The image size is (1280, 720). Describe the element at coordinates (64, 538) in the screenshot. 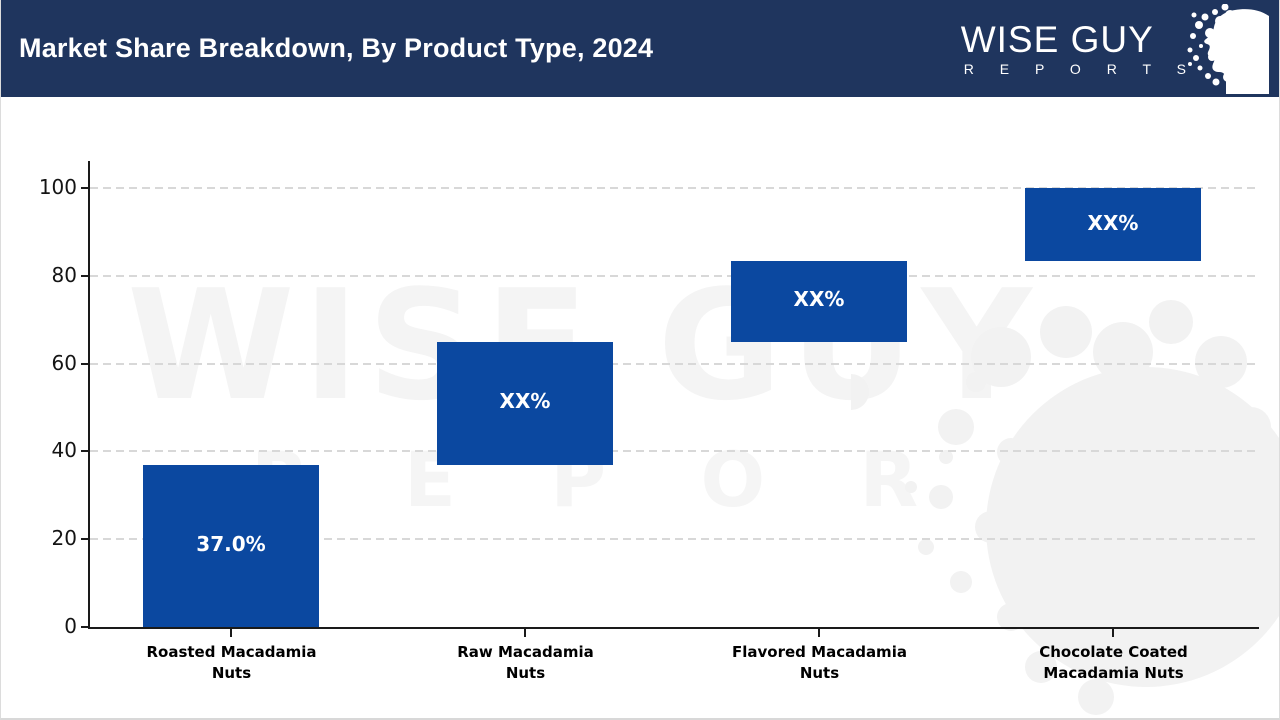

I see `y-tick-label-20: 20` at that location.